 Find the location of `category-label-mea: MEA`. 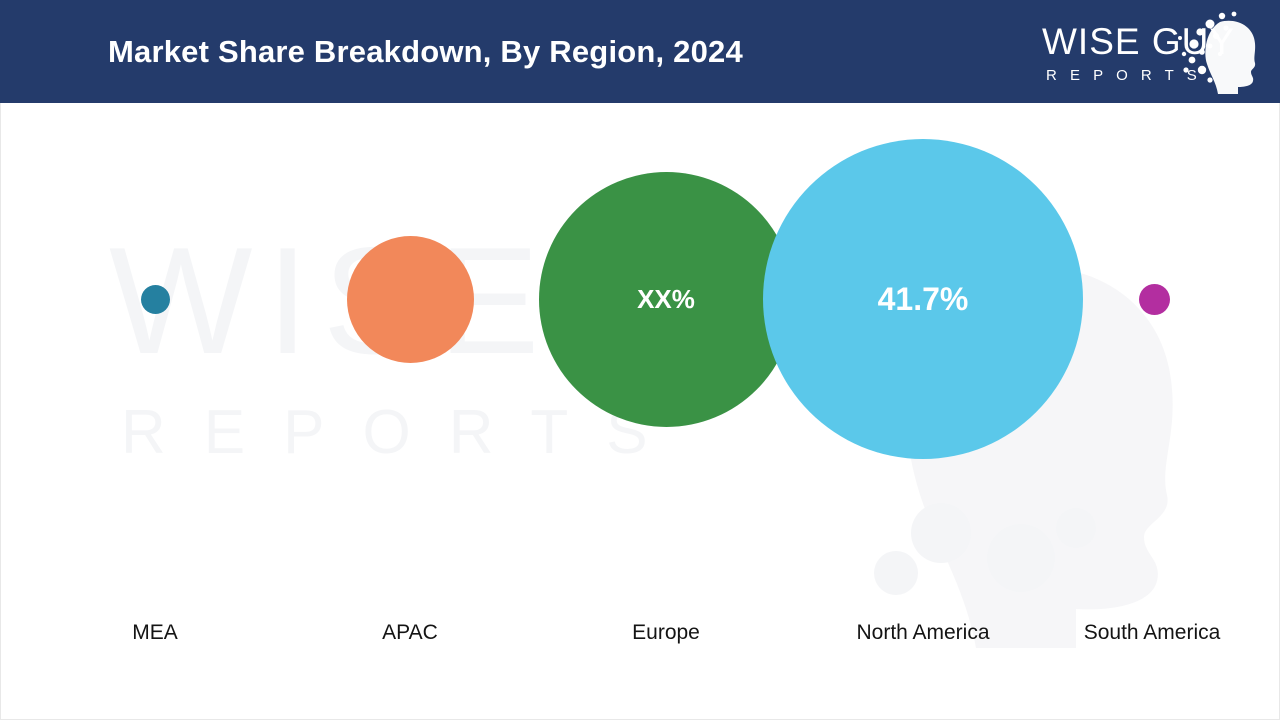

category-label-mea: MEA is located at coordinates (155, 632).